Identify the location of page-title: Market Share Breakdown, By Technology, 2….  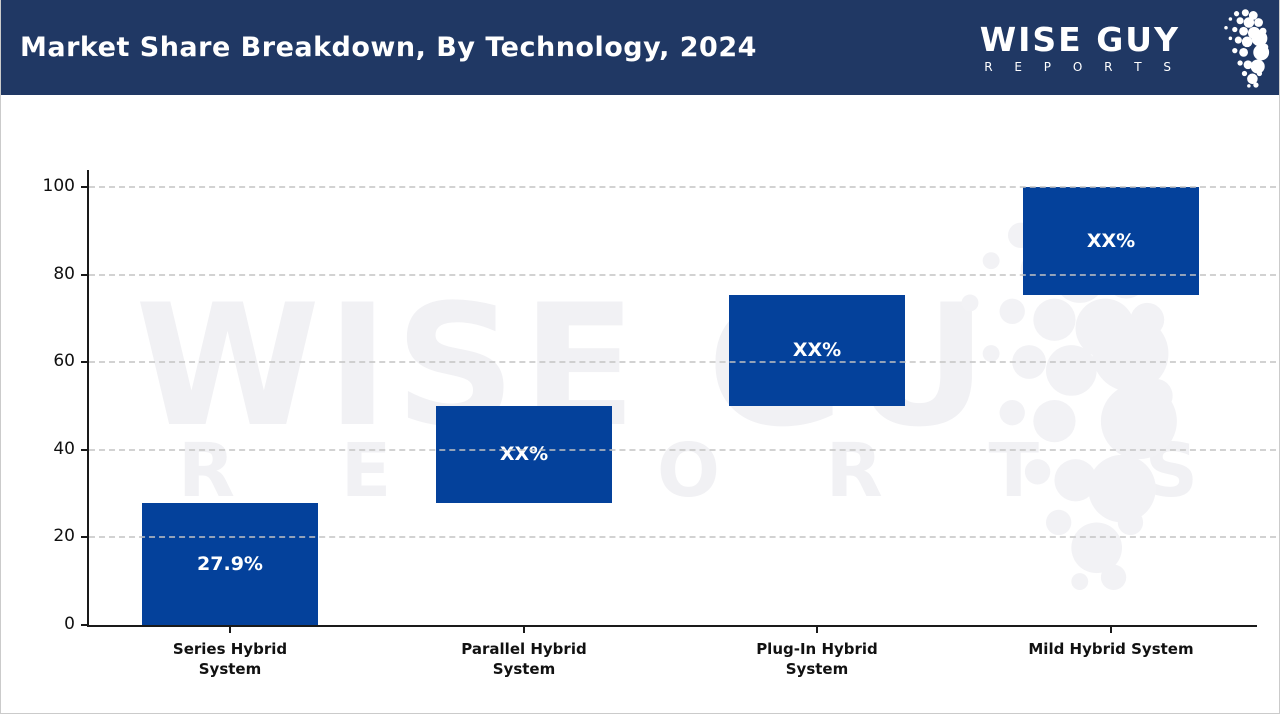
(388, 47).